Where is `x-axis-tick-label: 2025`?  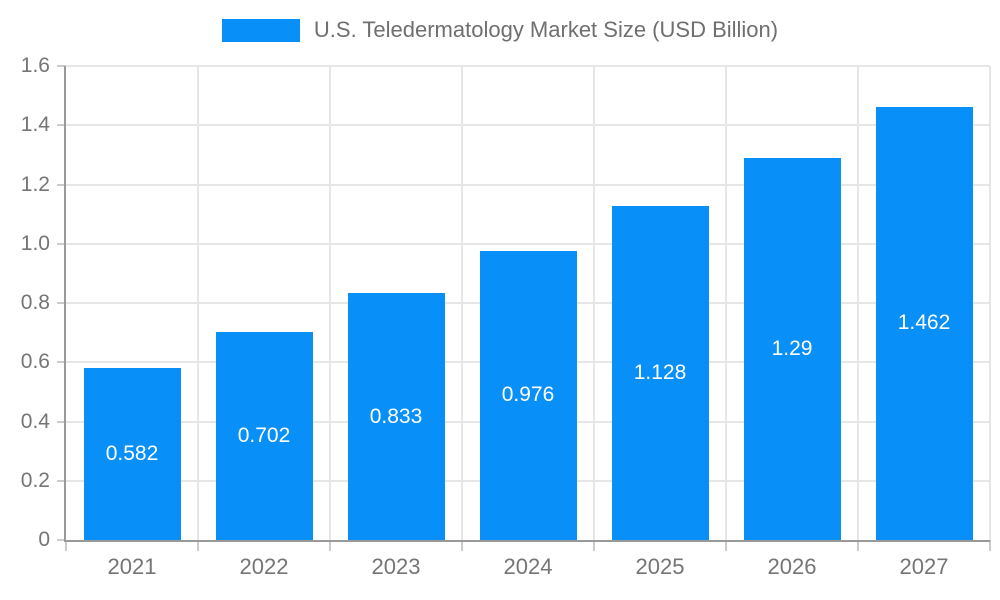 x-axis-tick-label: 2025 is located at coordinates (660, 566).